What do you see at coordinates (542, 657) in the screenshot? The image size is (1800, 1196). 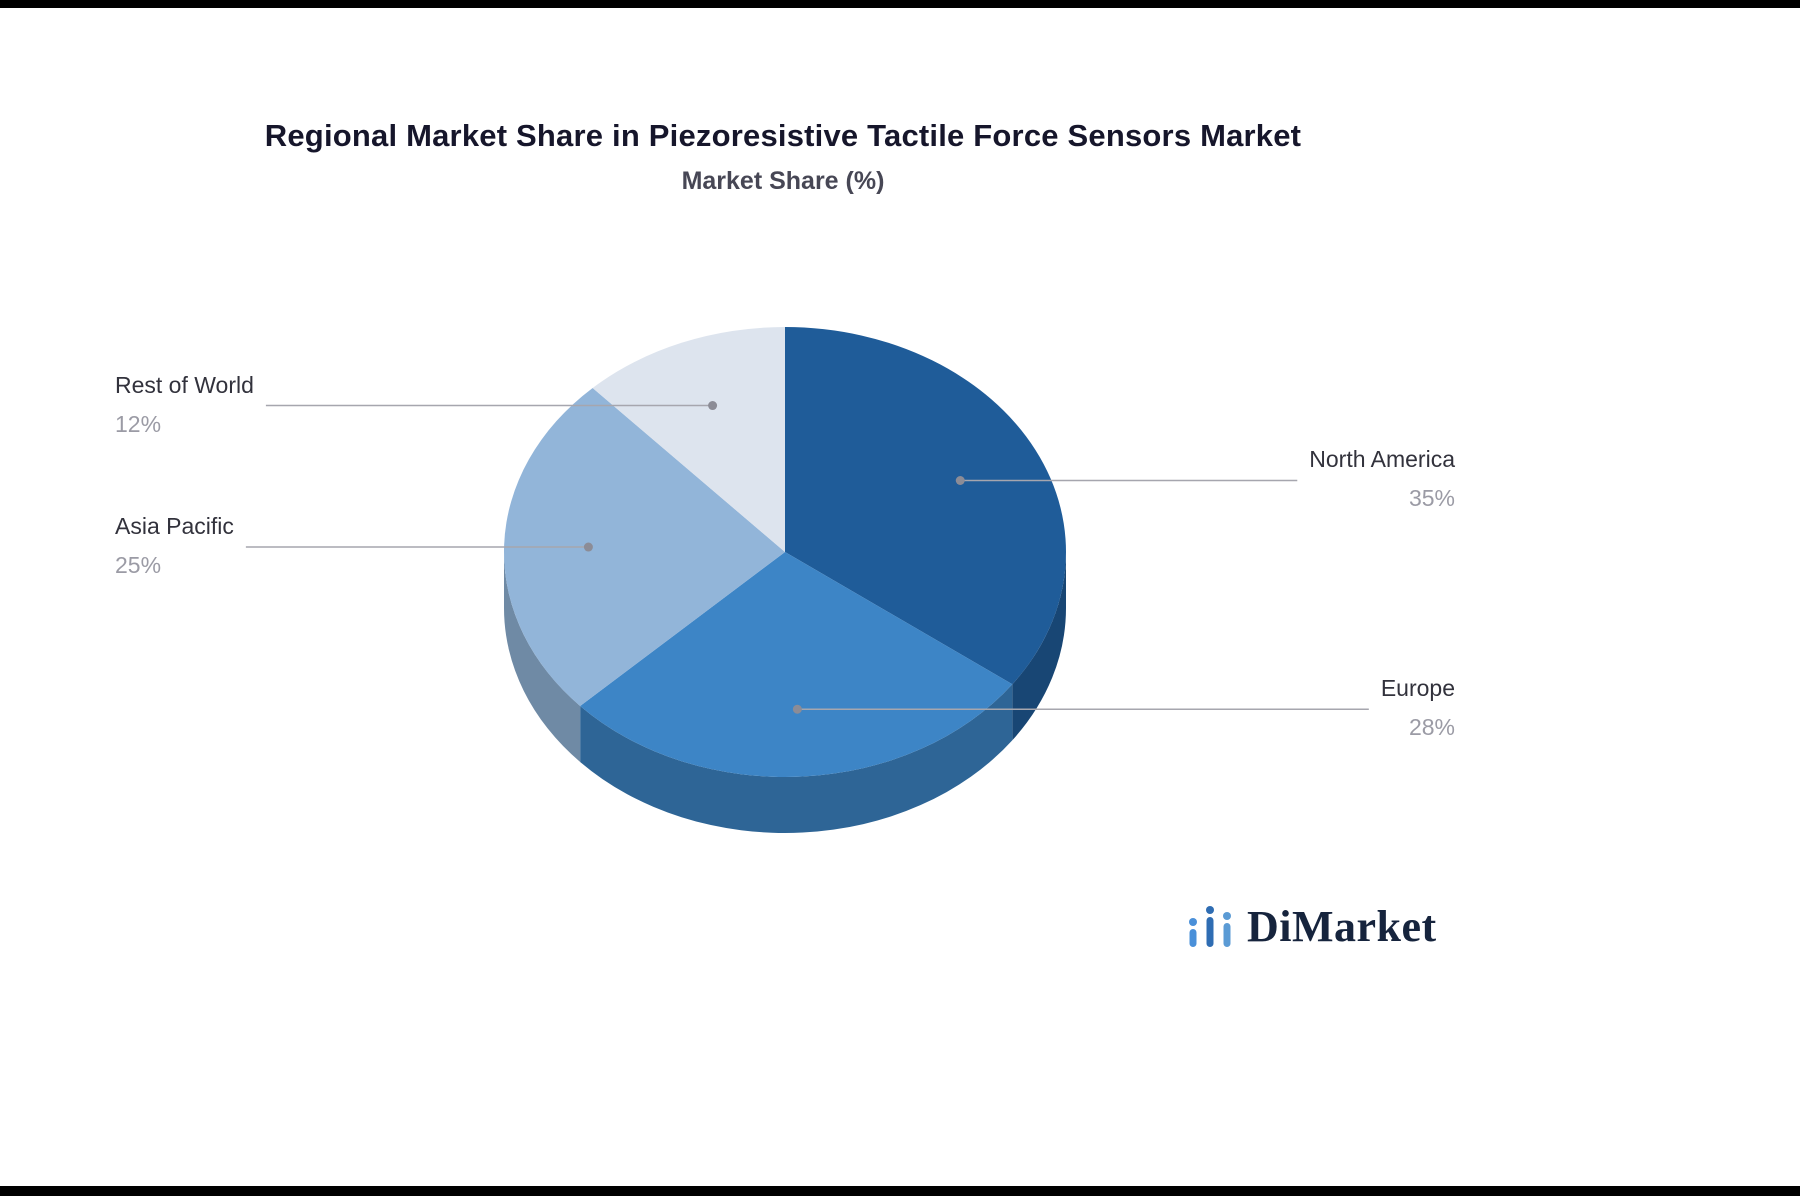 I see `pie-side-asia-pacific` at bounding box center [542, 657].